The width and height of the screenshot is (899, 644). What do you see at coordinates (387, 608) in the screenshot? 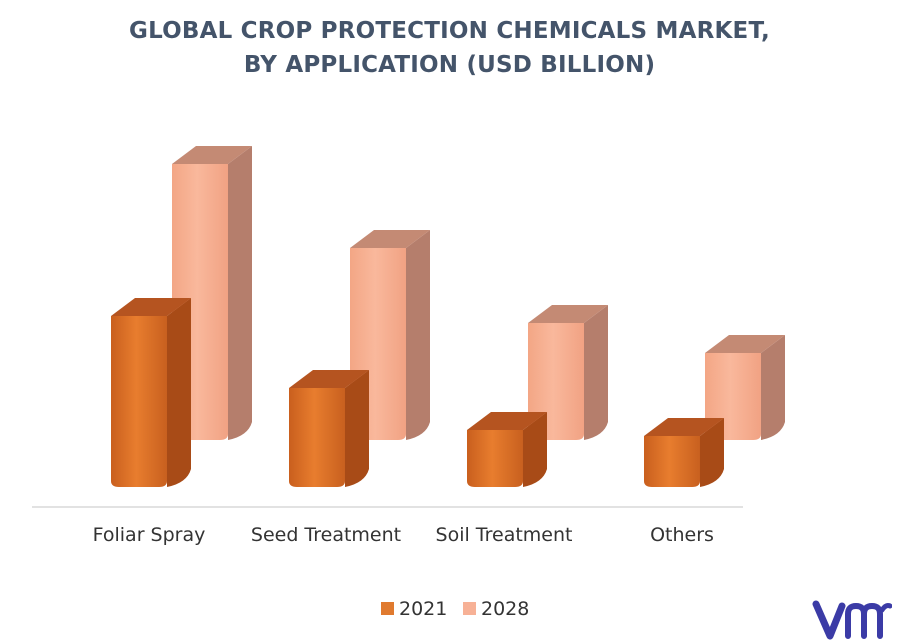
I see `legend-swatch-2021` at bounding box center [387, 608].